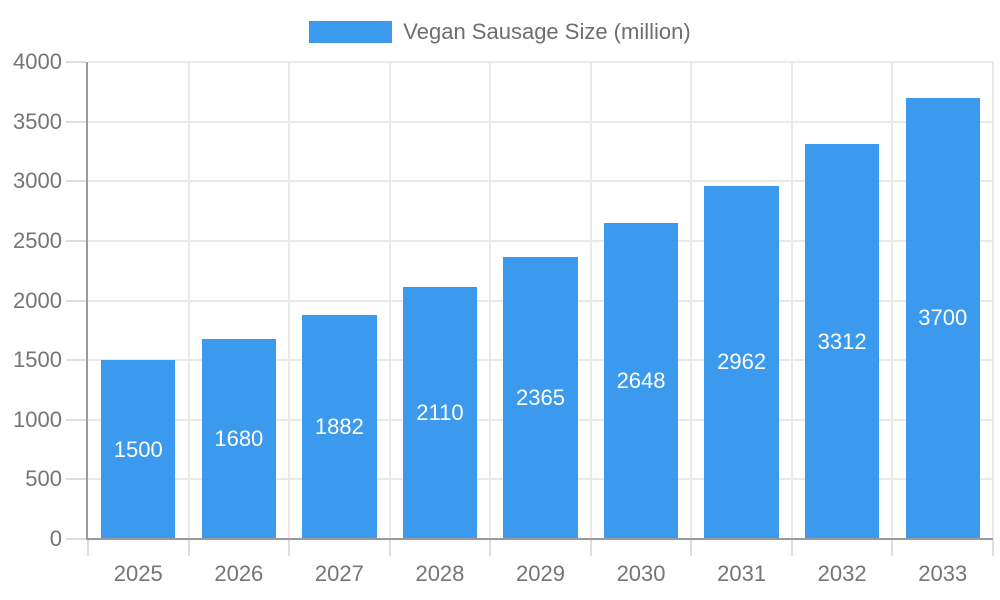  I want to click on y-axis-line, so click(87, 300).